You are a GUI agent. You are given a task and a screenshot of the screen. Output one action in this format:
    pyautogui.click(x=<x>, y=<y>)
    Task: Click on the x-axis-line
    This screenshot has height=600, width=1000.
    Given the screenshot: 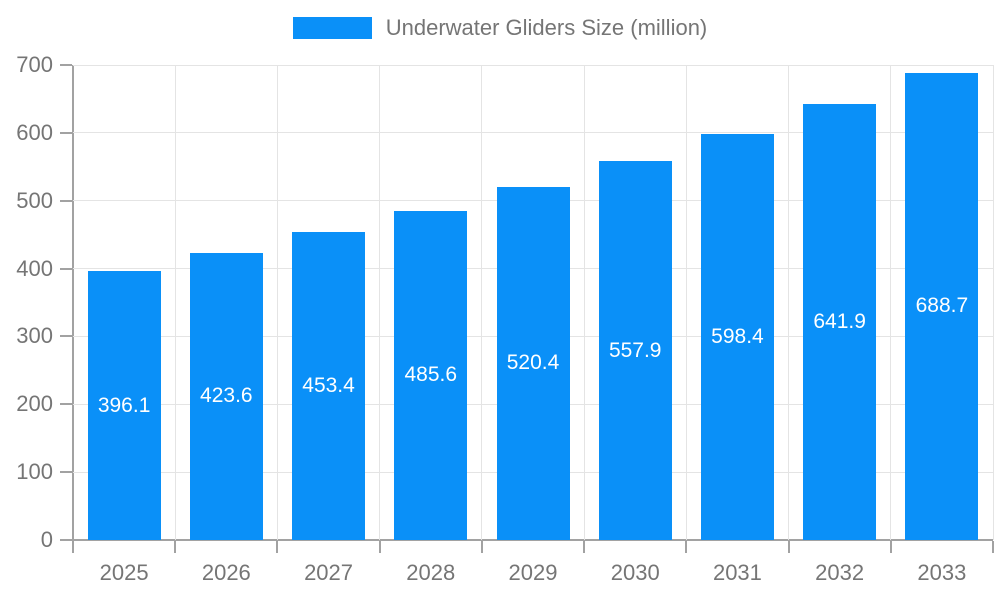 What is the action you would take?
    pyautogui.click(x=532, y=540)
    